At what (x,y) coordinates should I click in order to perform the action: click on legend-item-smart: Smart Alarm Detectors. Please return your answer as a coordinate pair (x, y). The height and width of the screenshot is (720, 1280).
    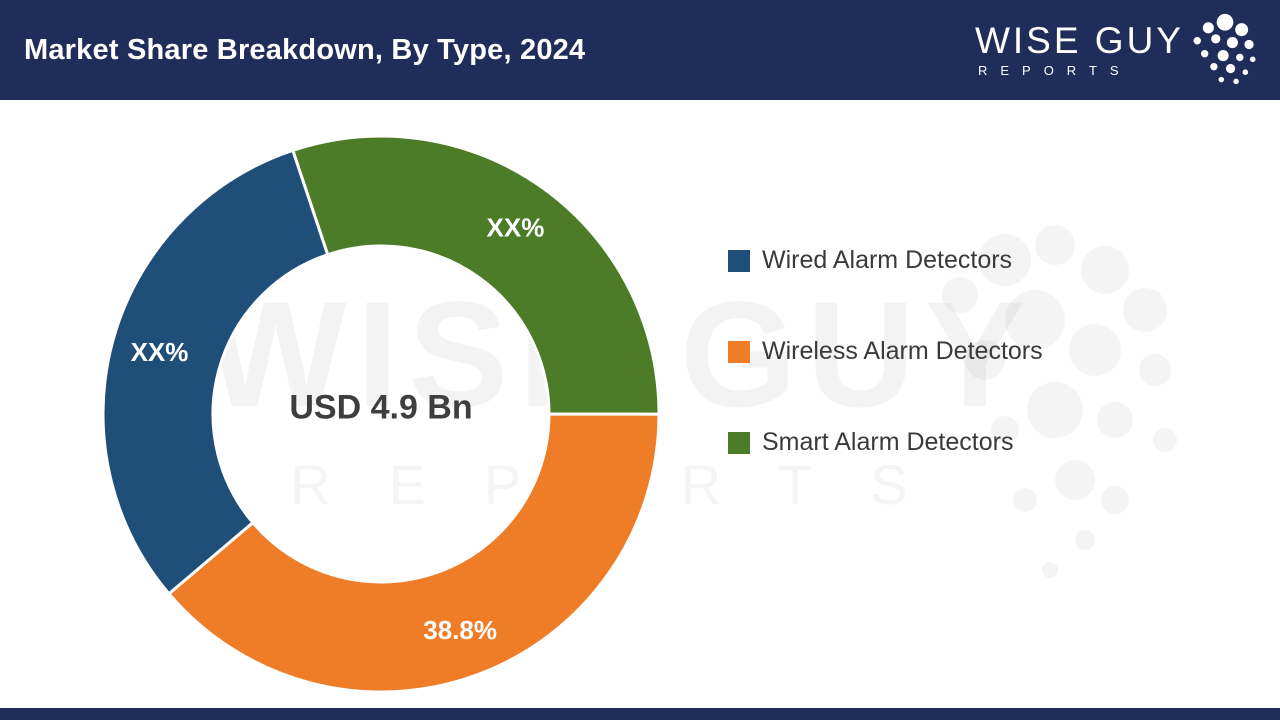
    Looking at the image, I should click on (885, 442).